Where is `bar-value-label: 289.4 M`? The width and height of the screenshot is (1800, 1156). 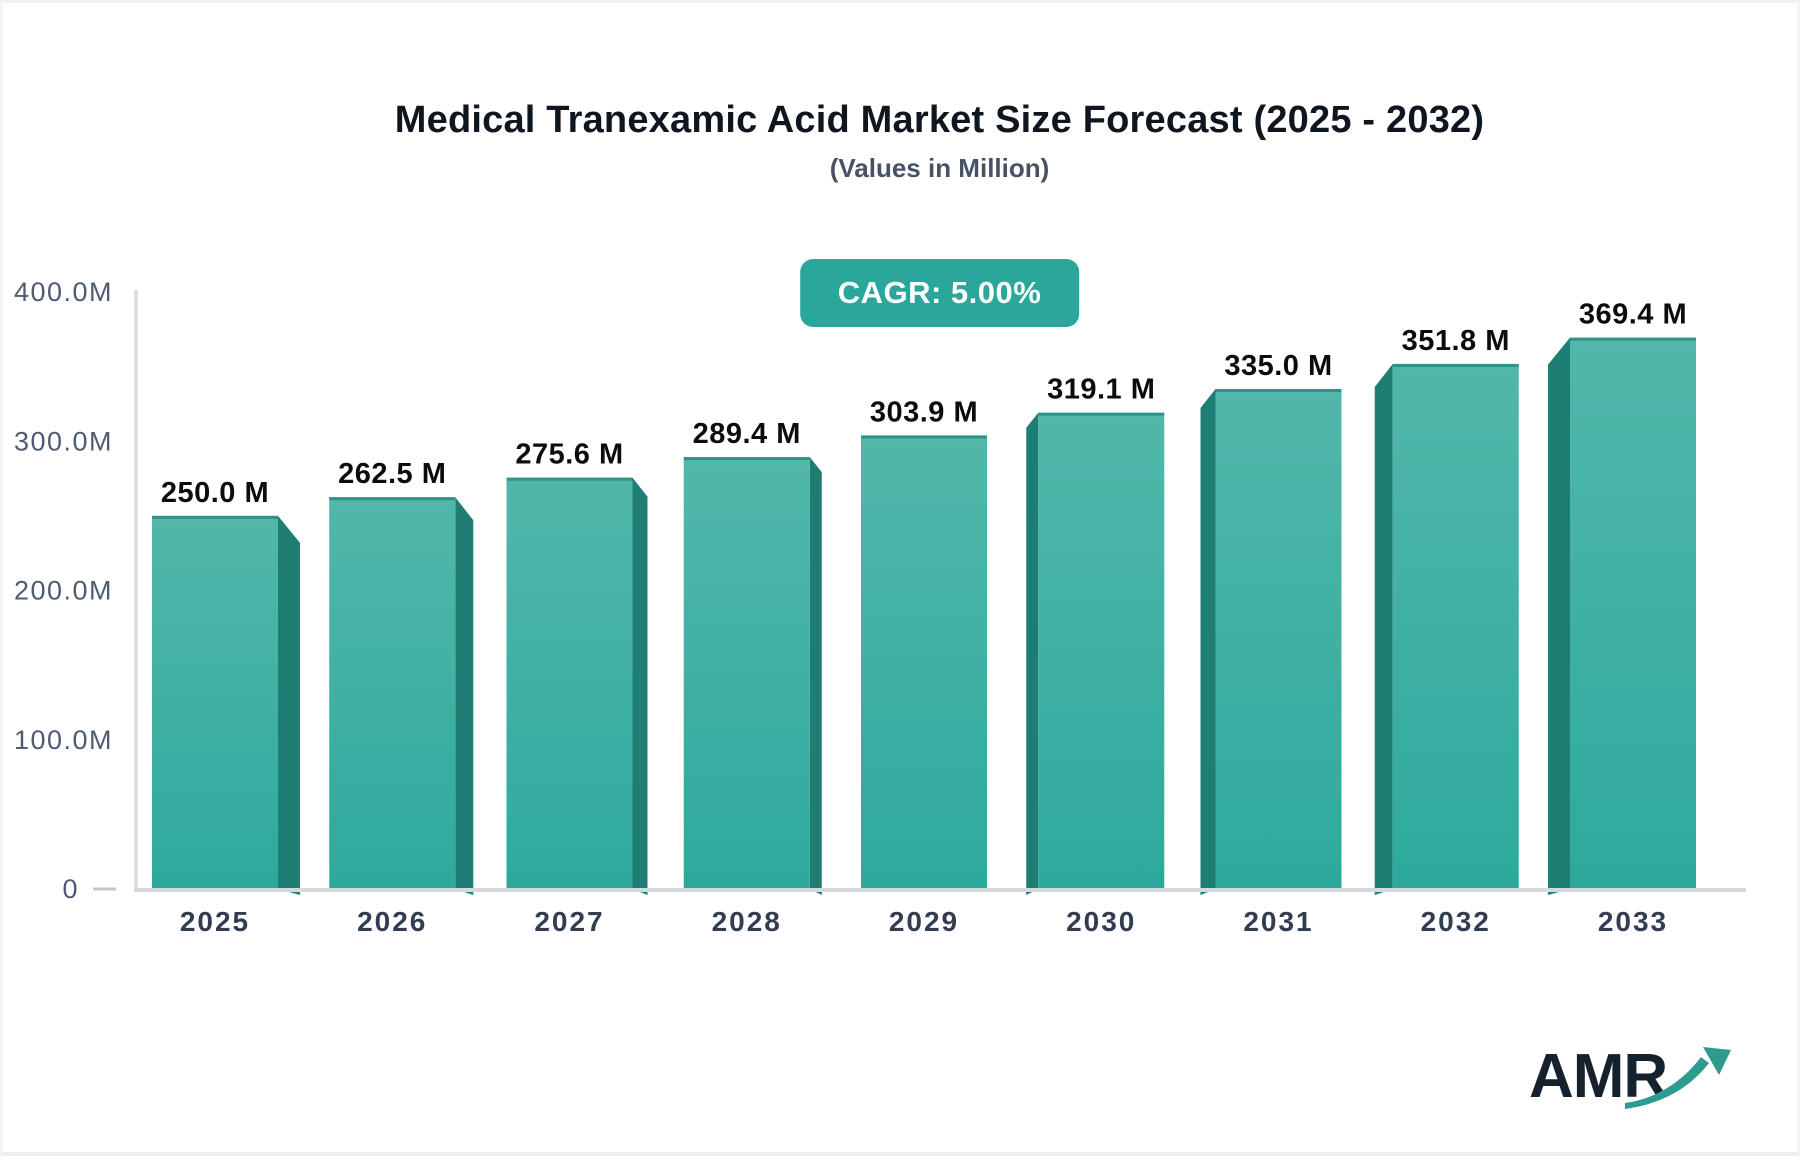 bar-value-label: 289.4 M is located at coordinates (747, 434).